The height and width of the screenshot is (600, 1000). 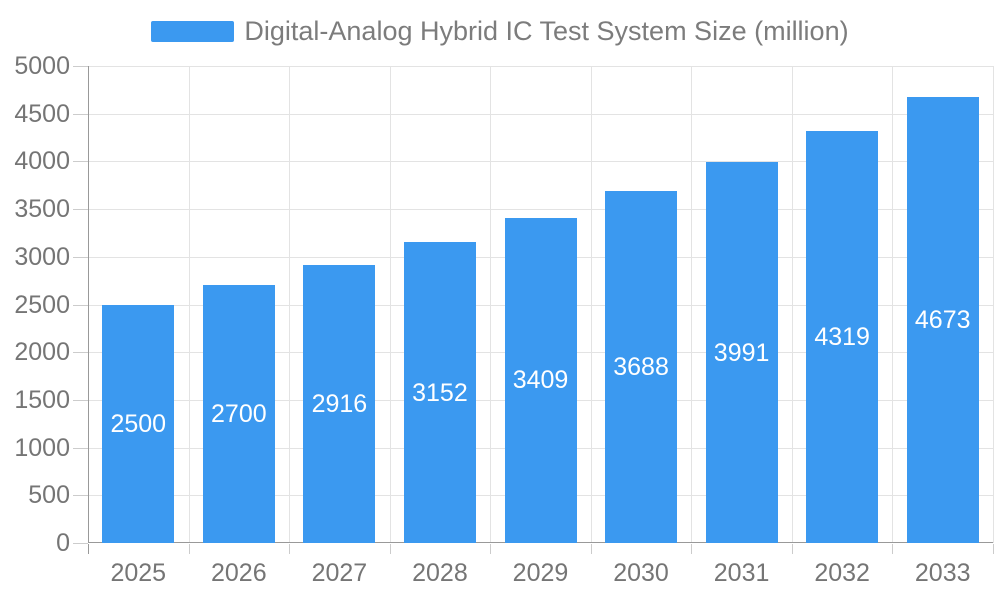 What do you see at coordinates (440, 573) in the screenshot?
I see `x-axis-label-2028: 2028` at bounding box center [440, 573].